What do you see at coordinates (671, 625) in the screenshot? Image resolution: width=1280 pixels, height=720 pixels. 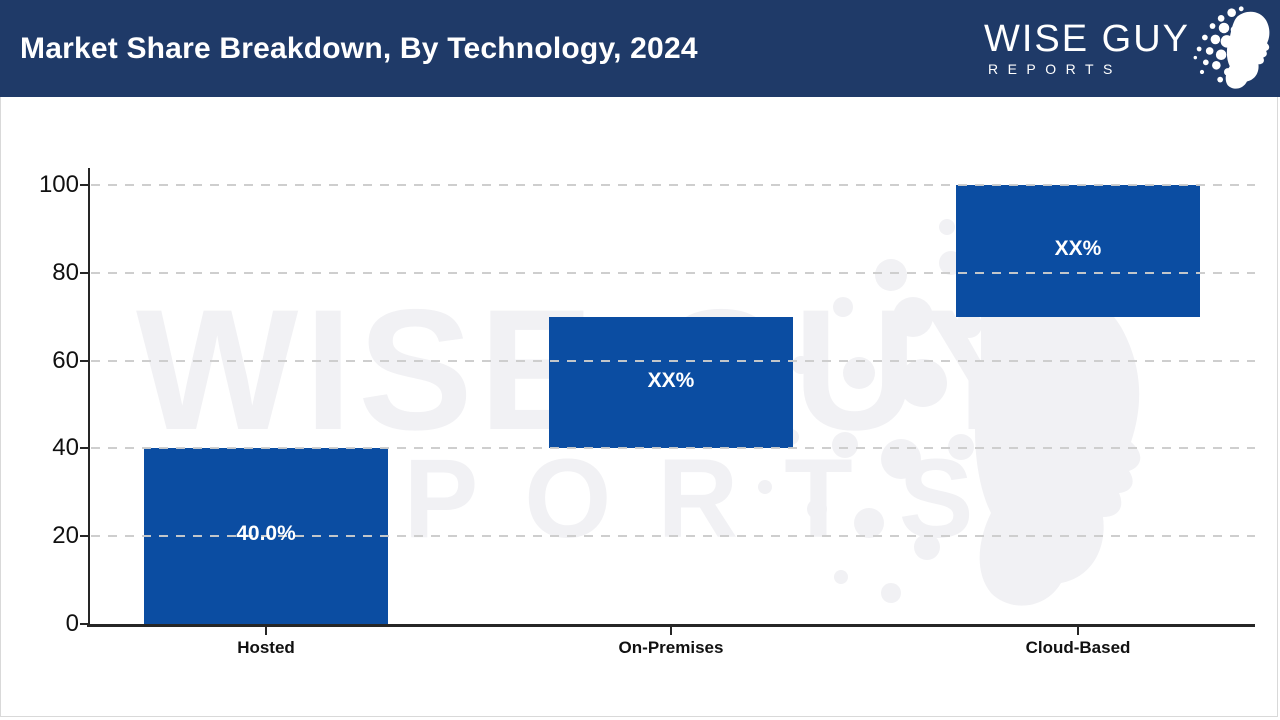 I see `x-axis-line` at bounding box center [671, 625].